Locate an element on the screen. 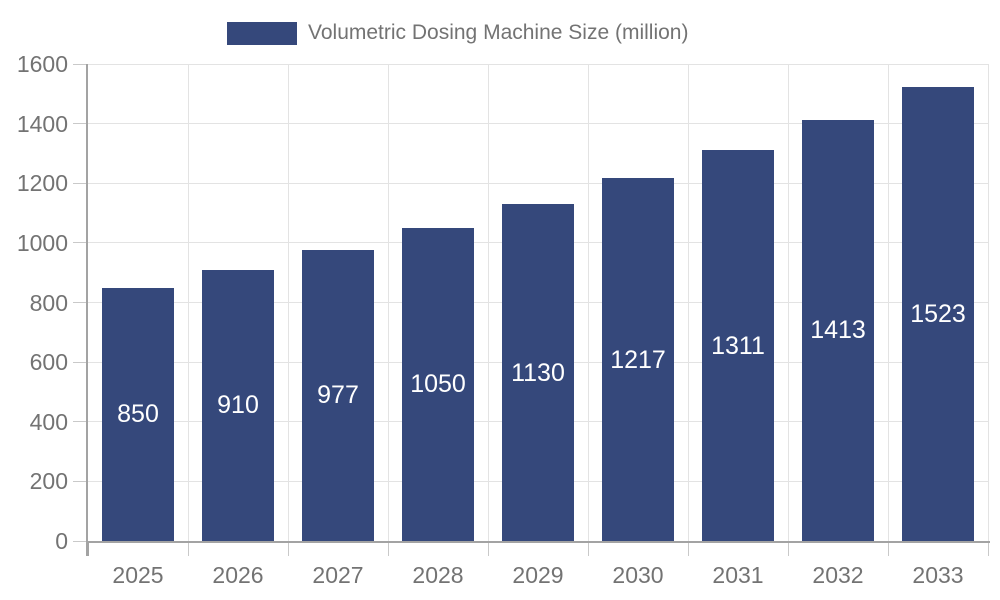 Image resolution: width=1000 pixels, height=600 pixels. bar-value-label: 1523 is located at coordinates (938, 313).